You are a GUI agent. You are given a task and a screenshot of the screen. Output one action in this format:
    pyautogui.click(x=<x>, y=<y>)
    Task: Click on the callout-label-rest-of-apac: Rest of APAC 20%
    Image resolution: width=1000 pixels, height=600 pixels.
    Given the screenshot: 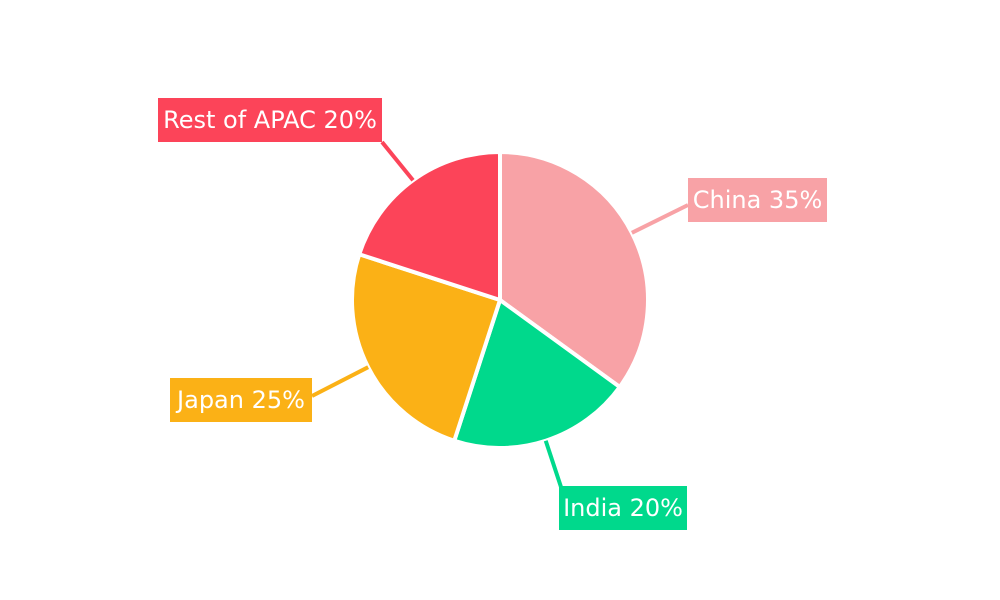 What is the action you would take?
    pyautogui.click(x=270, y=120)
    